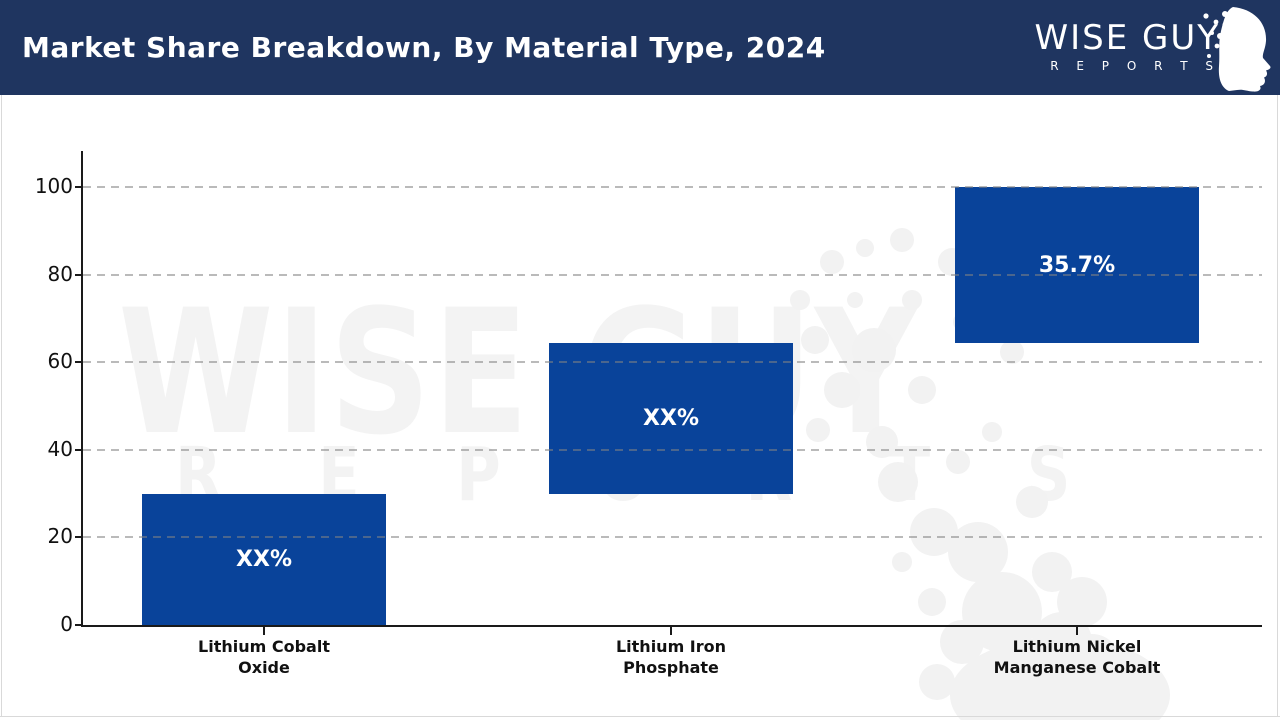 Image resolution: width=1280 pixels, height=720 pixels. I want to click on header-background, so click(640, 47).